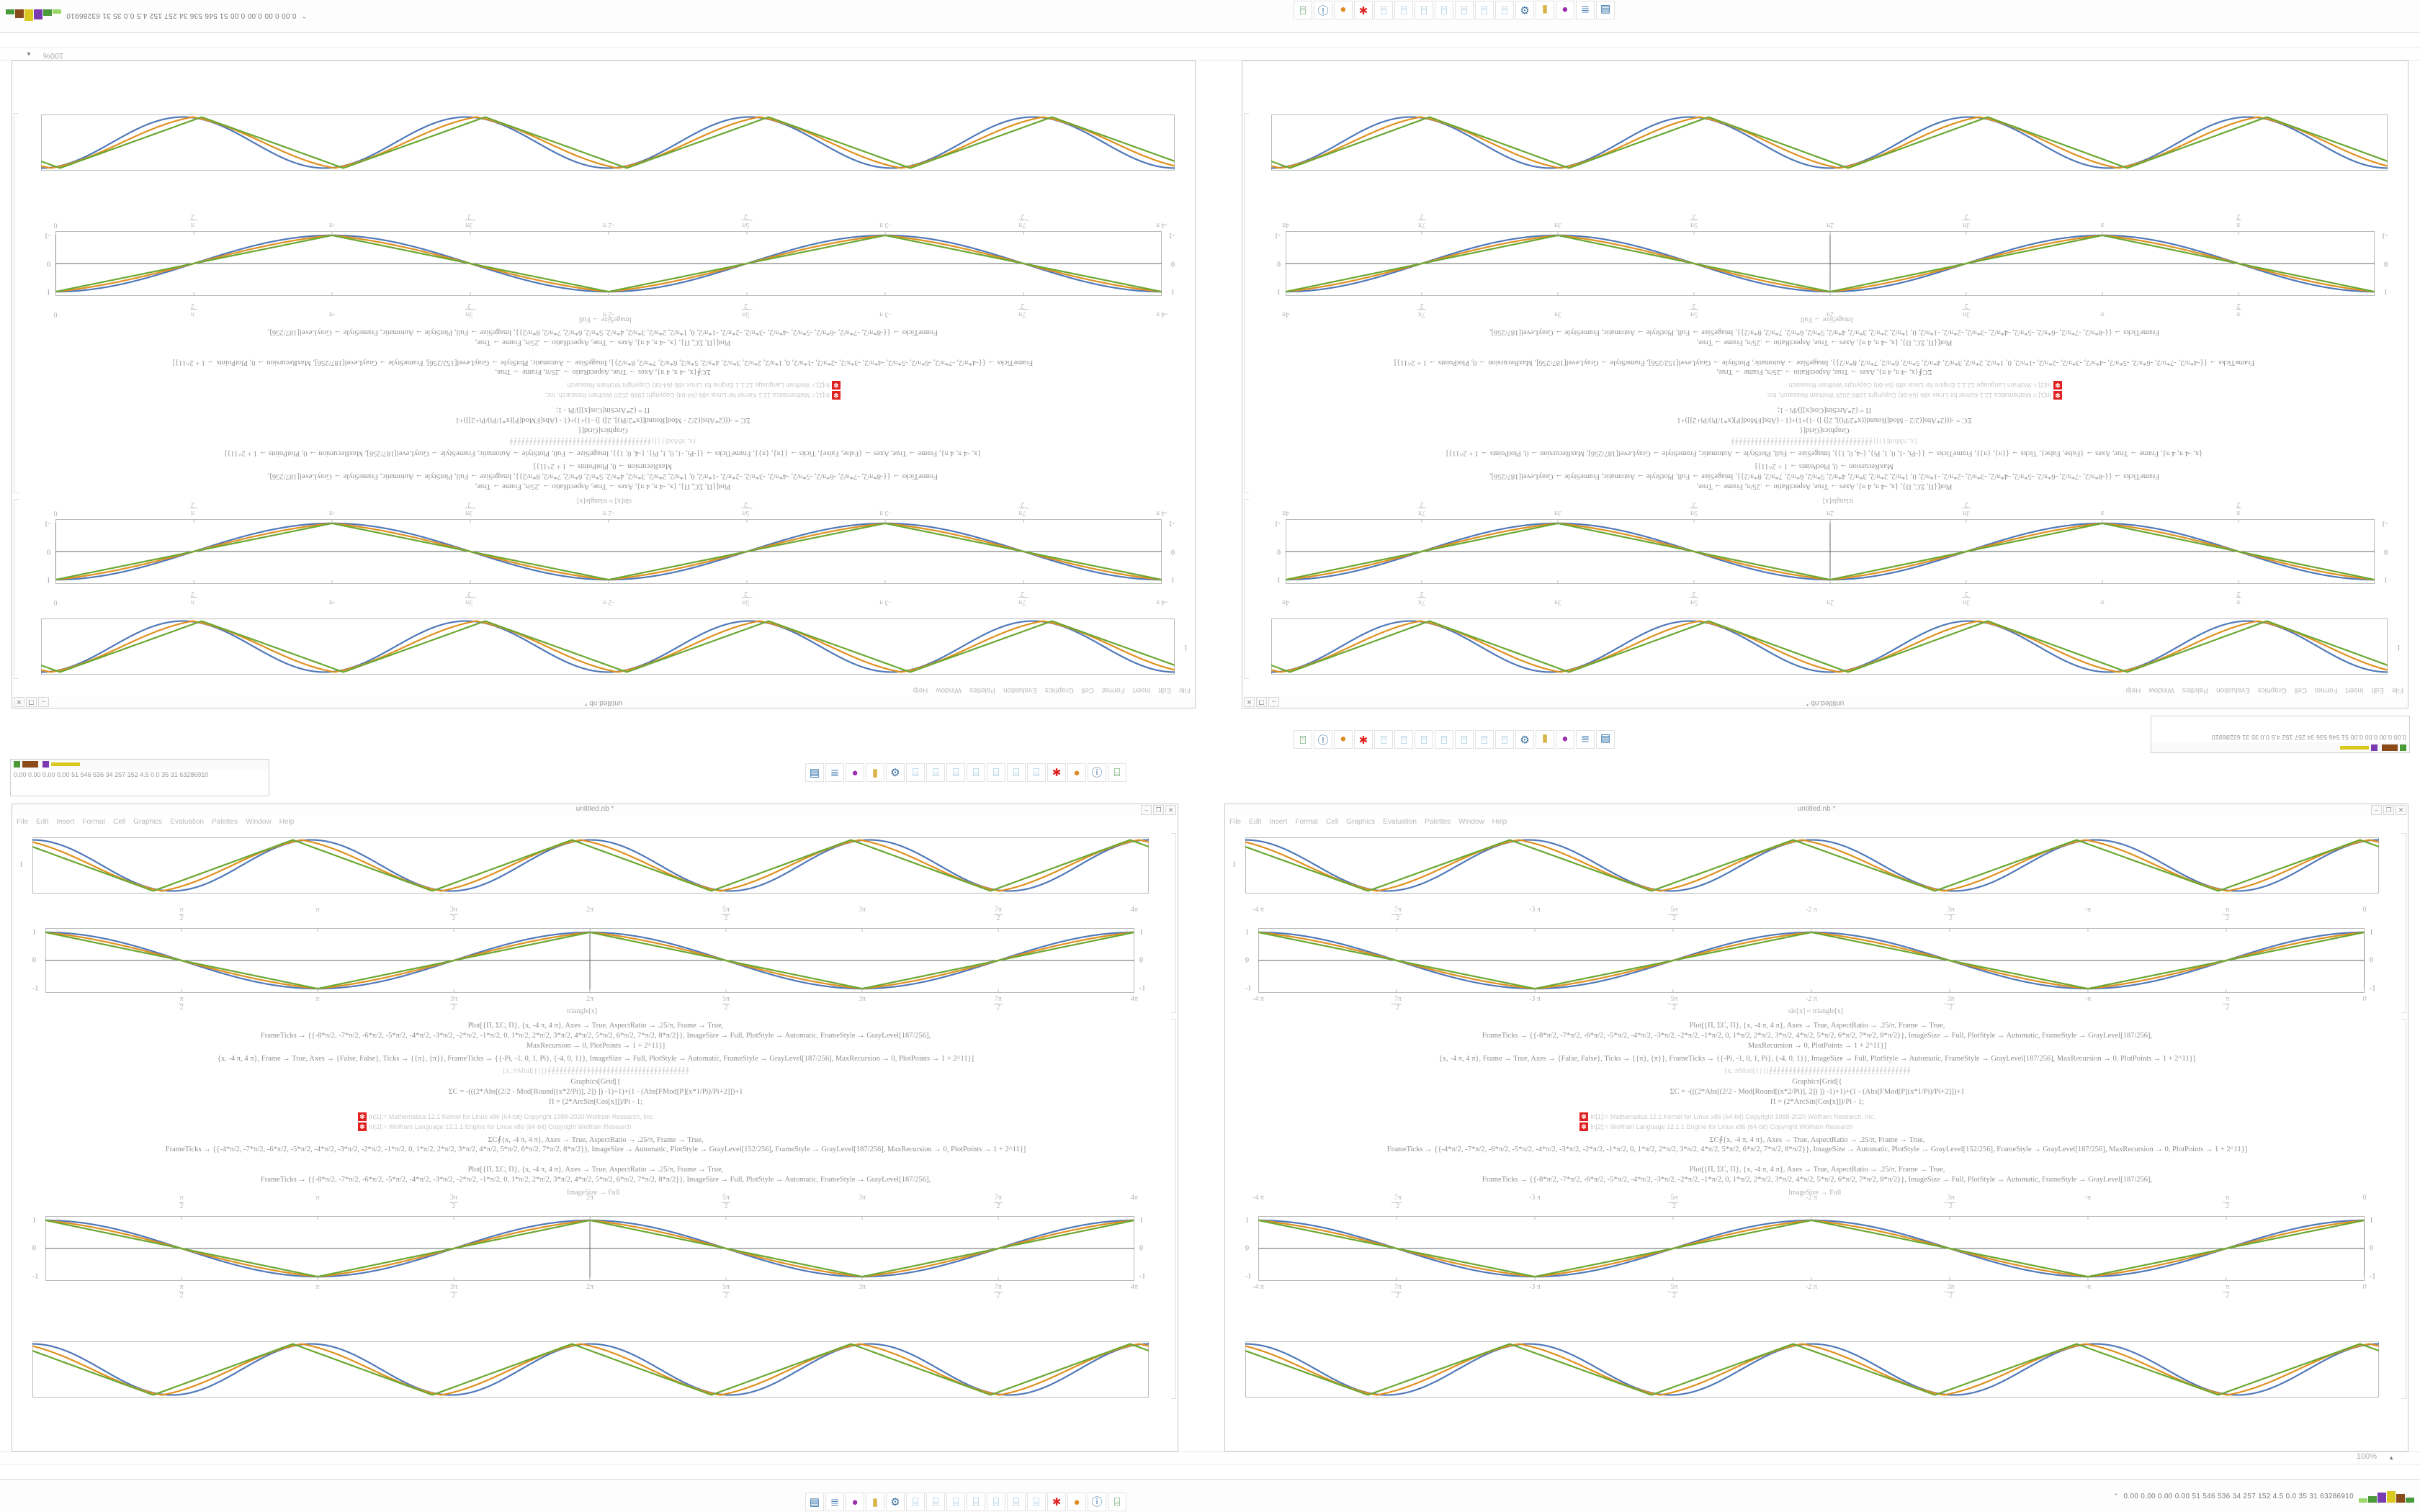  What do you see at coordinates (304, 16) in the screenshot?
I see `chevron-up-icon-rotated: ⌃` at bounding box center [304, 16].